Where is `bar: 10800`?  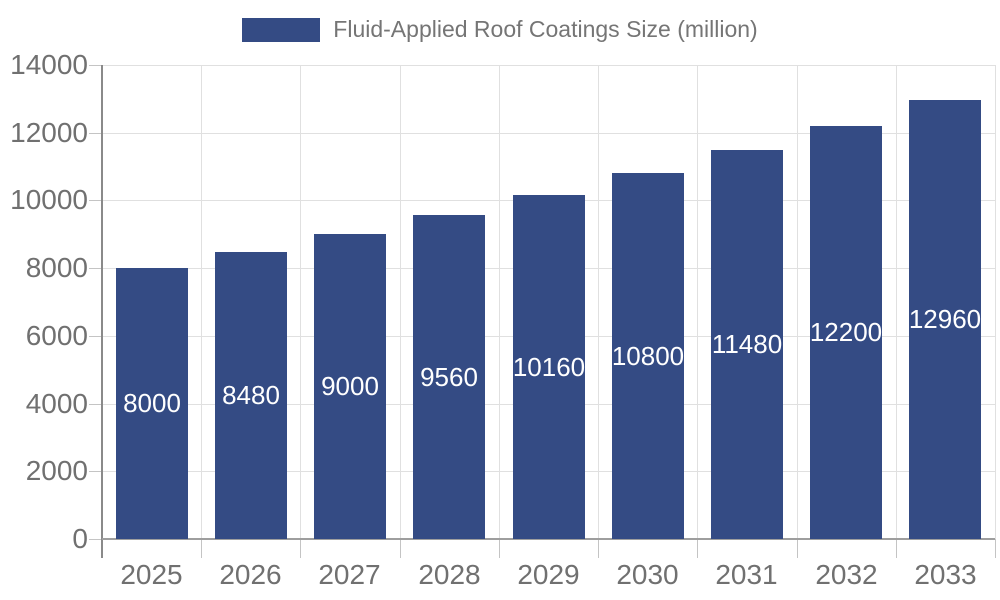 bar: 10800 is located at coordinates (648, 356).